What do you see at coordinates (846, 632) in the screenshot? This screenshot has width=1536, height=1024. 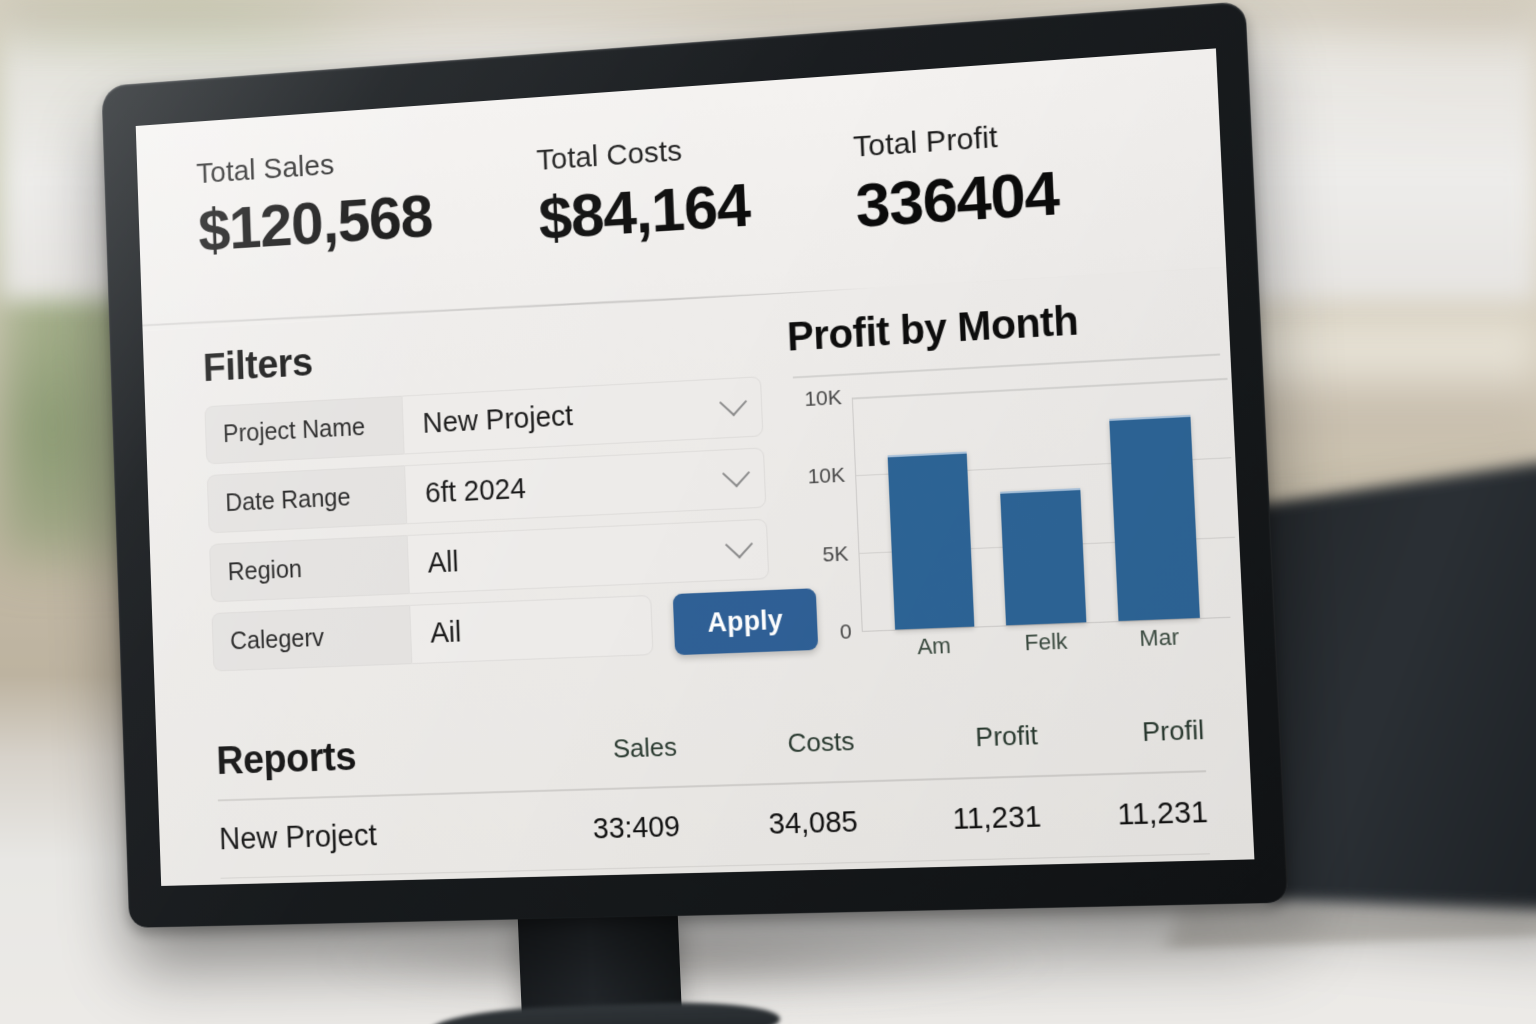 I see `y-tick-label: 0` at bounding box center [846, 632].